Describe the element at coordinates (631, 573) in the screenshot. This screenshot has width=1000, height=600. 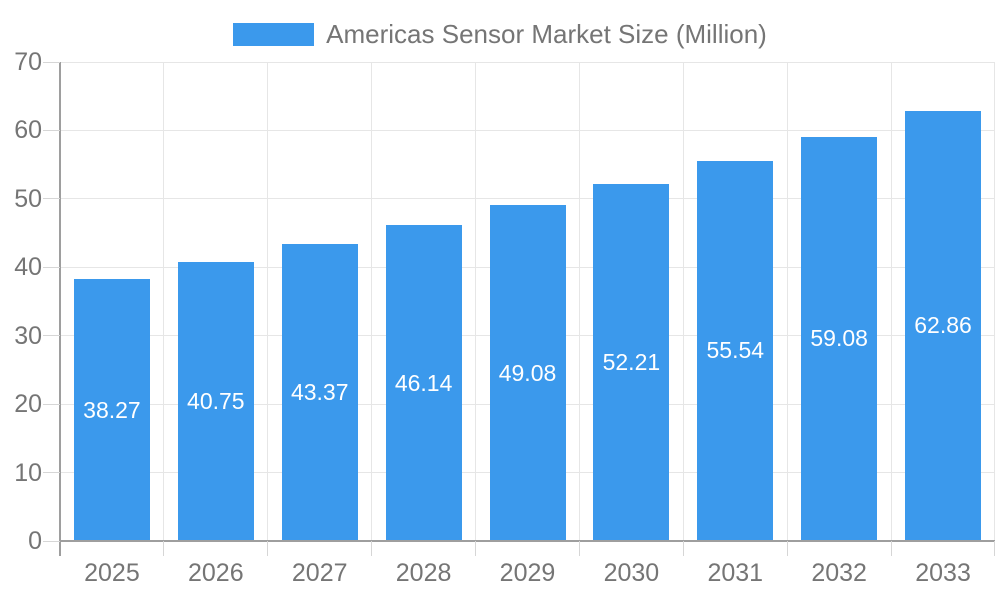
I see `x-axis-tick-label: 2030` at that location.